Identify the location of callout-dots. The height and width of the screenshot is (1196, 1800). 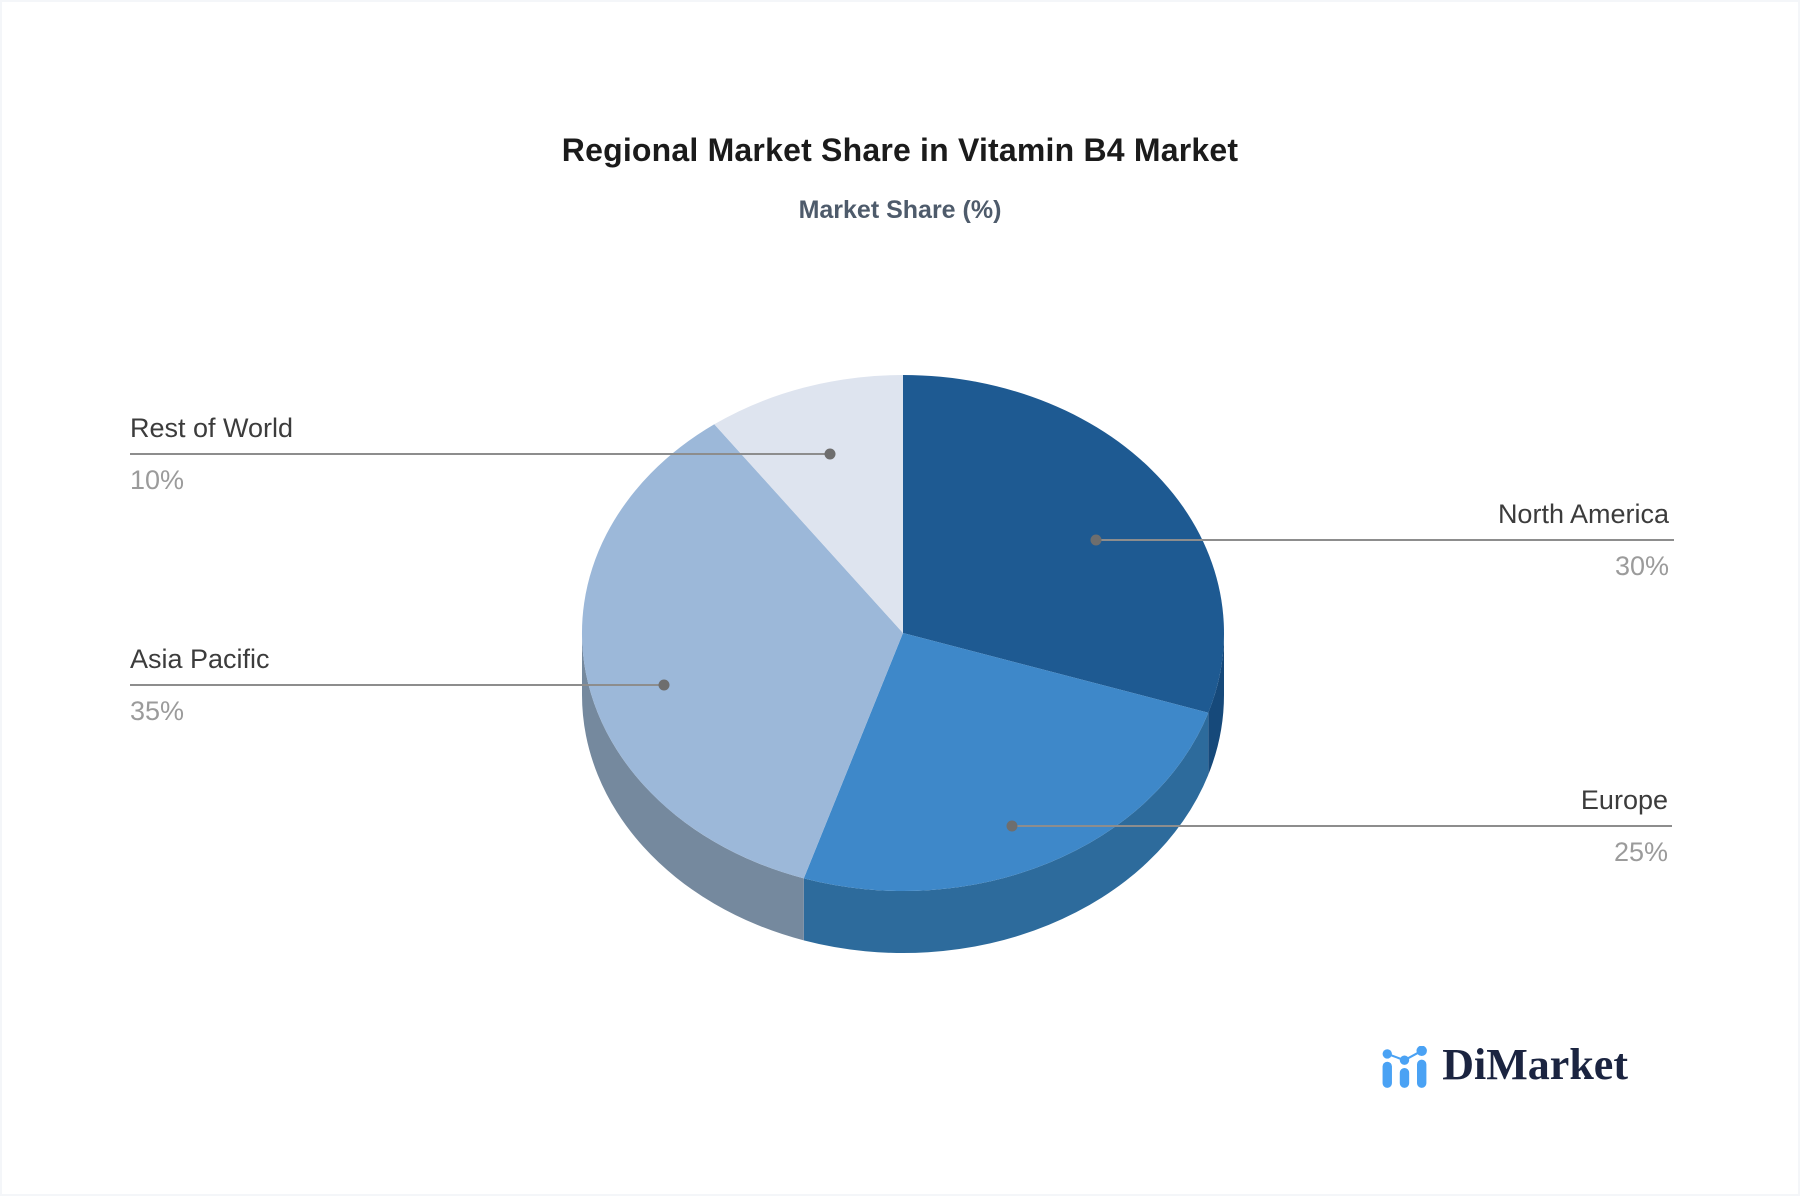
(880, 640).